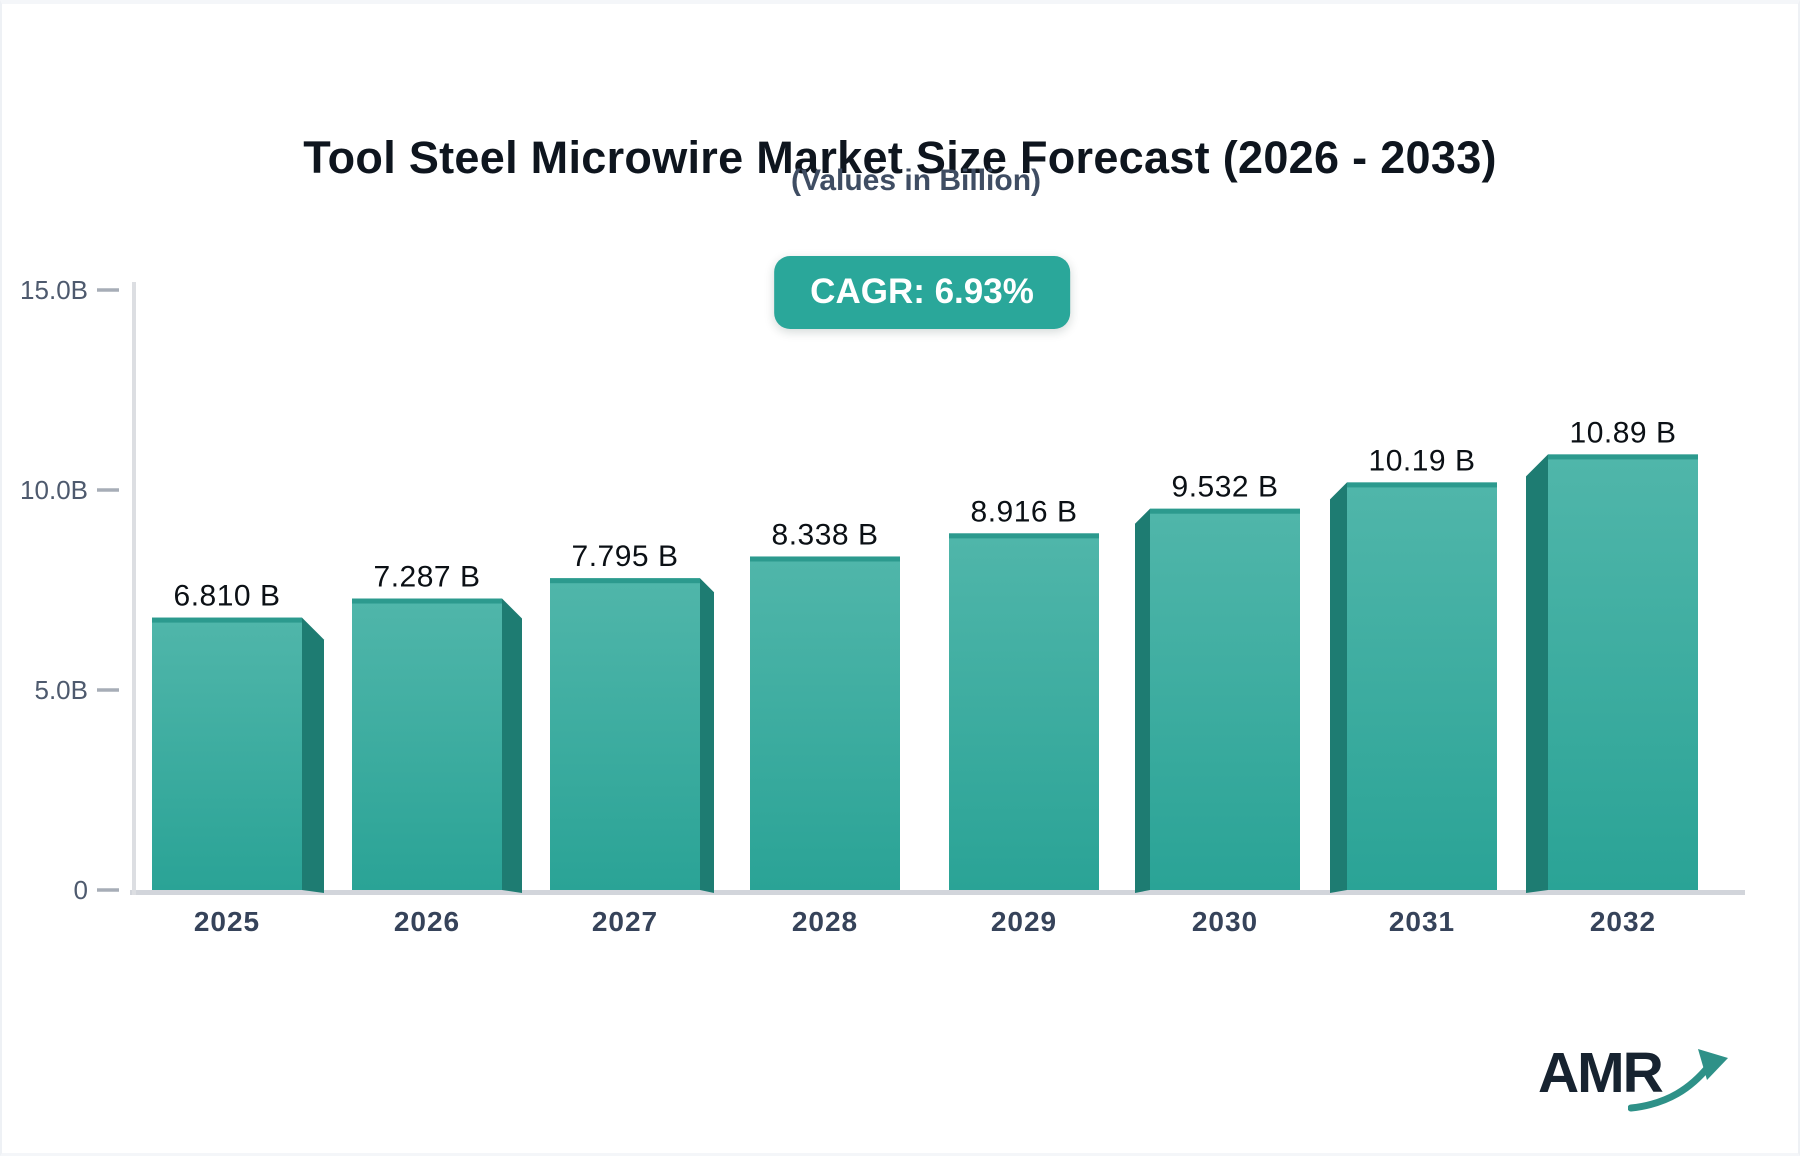 This screenshot has width=1800, height=1160. Describe the element at coordinates (54, 290) in the screenshot. I see `y-tick-label: 15.0B` at that location.